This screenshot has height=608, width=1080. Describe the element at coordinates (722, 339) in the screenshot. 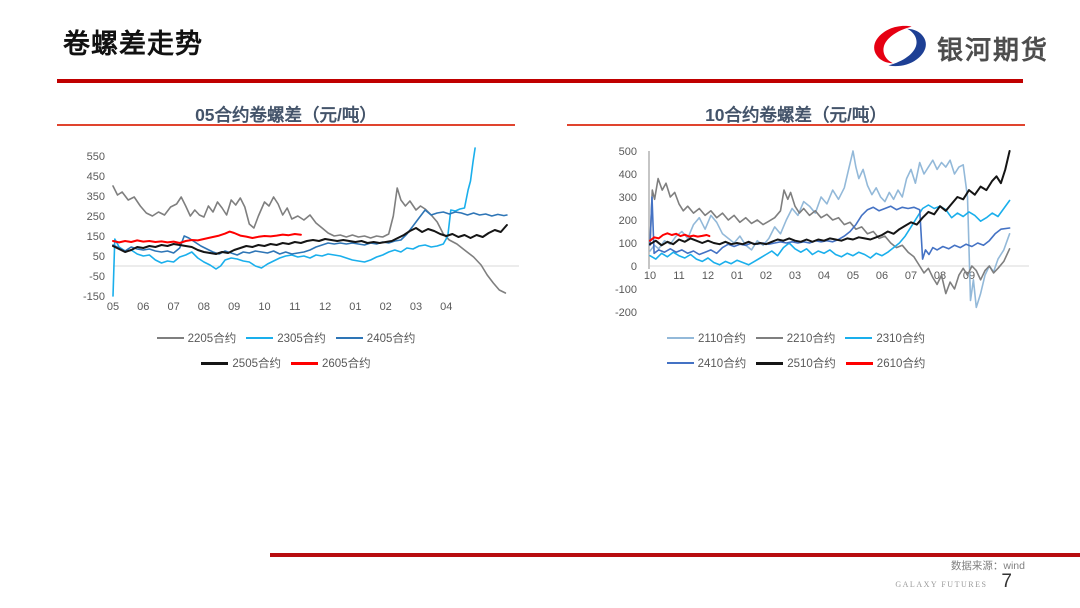

I see `legend-label: 2110合约` at that location.